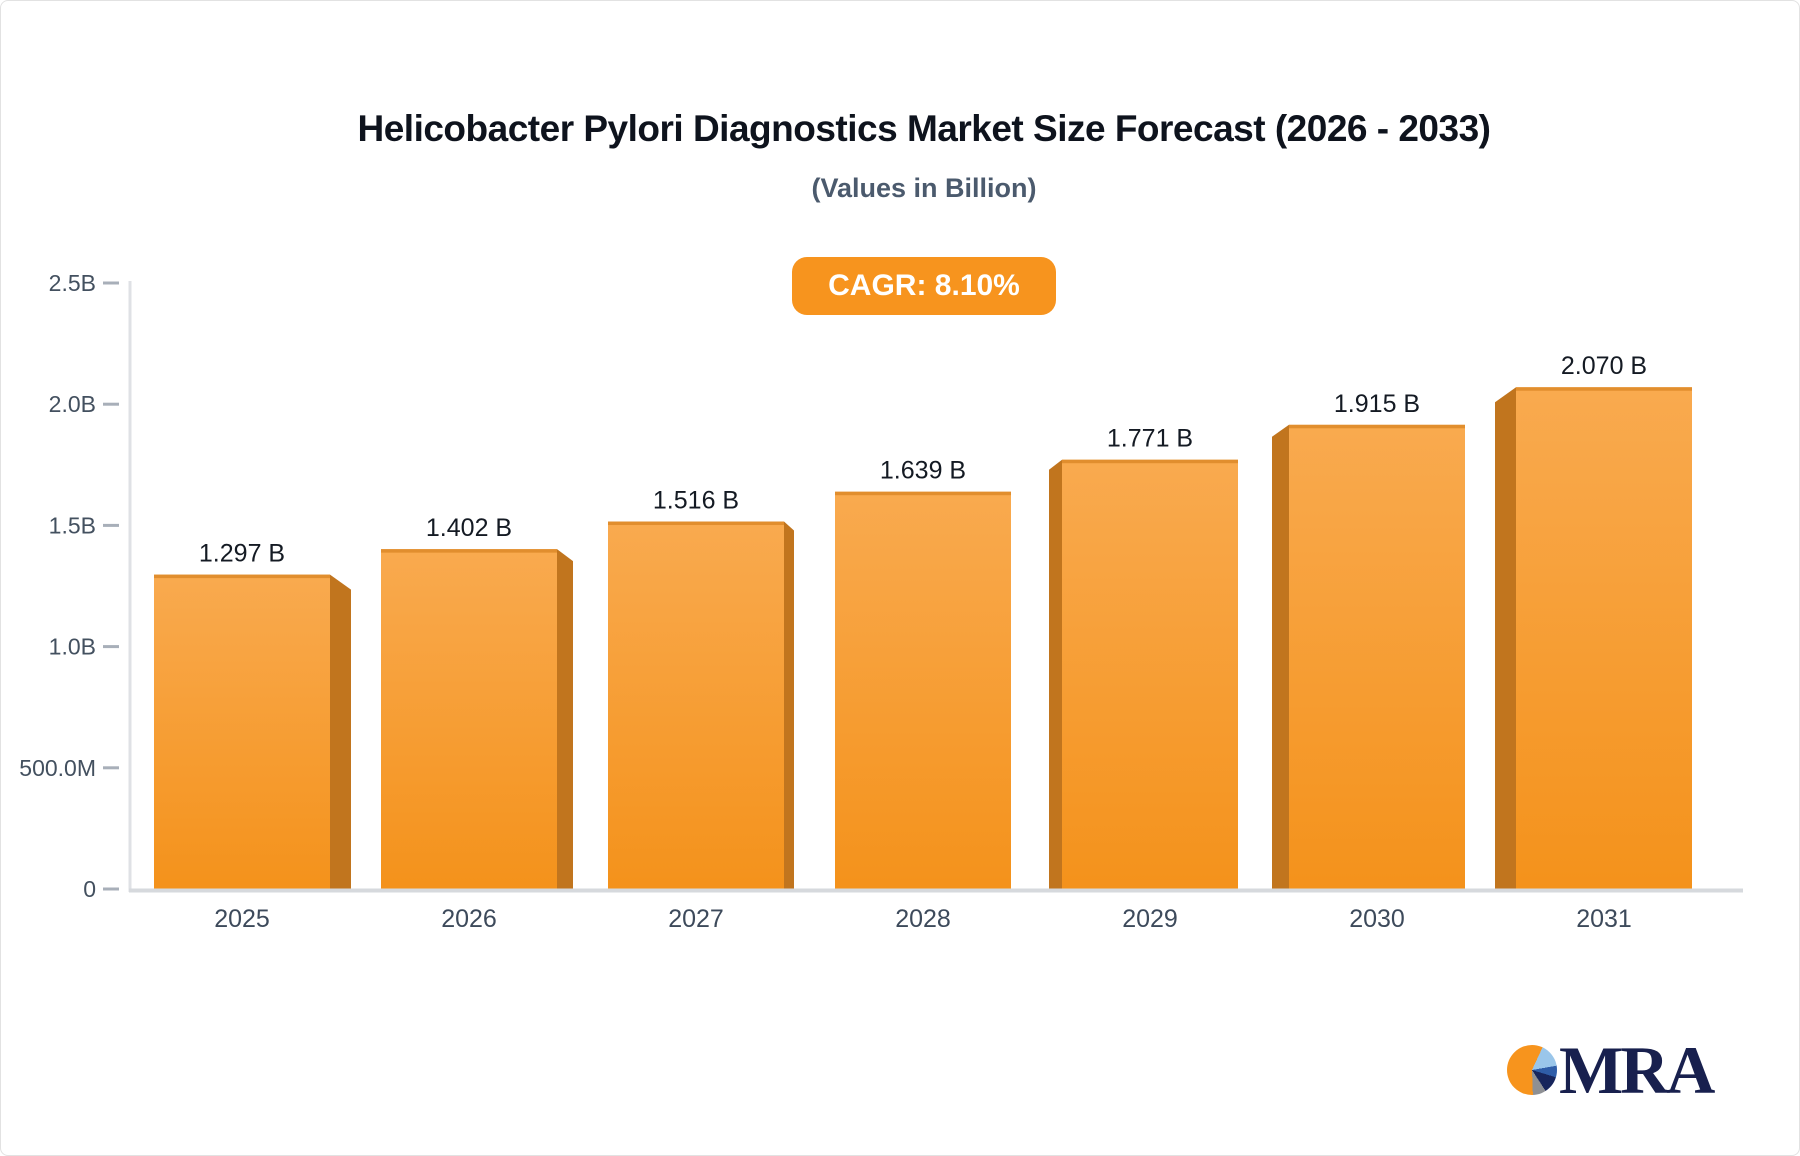  What do you see at coordinates (89, 889) in the screenshot?
I see `y-tick-label: 0` at bounding box center [89, 889].